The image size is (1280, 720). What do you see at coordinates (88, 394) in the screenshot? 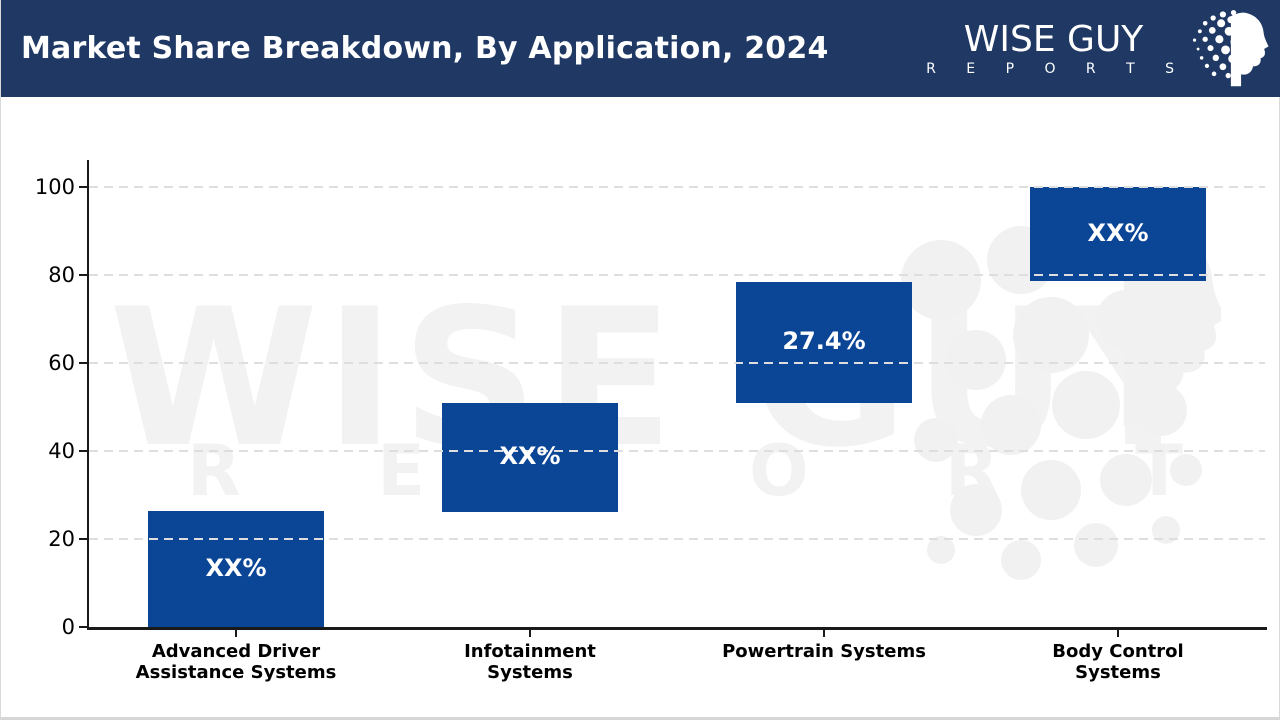
I see `y-axis-spine` at bounding box center [88, 394].